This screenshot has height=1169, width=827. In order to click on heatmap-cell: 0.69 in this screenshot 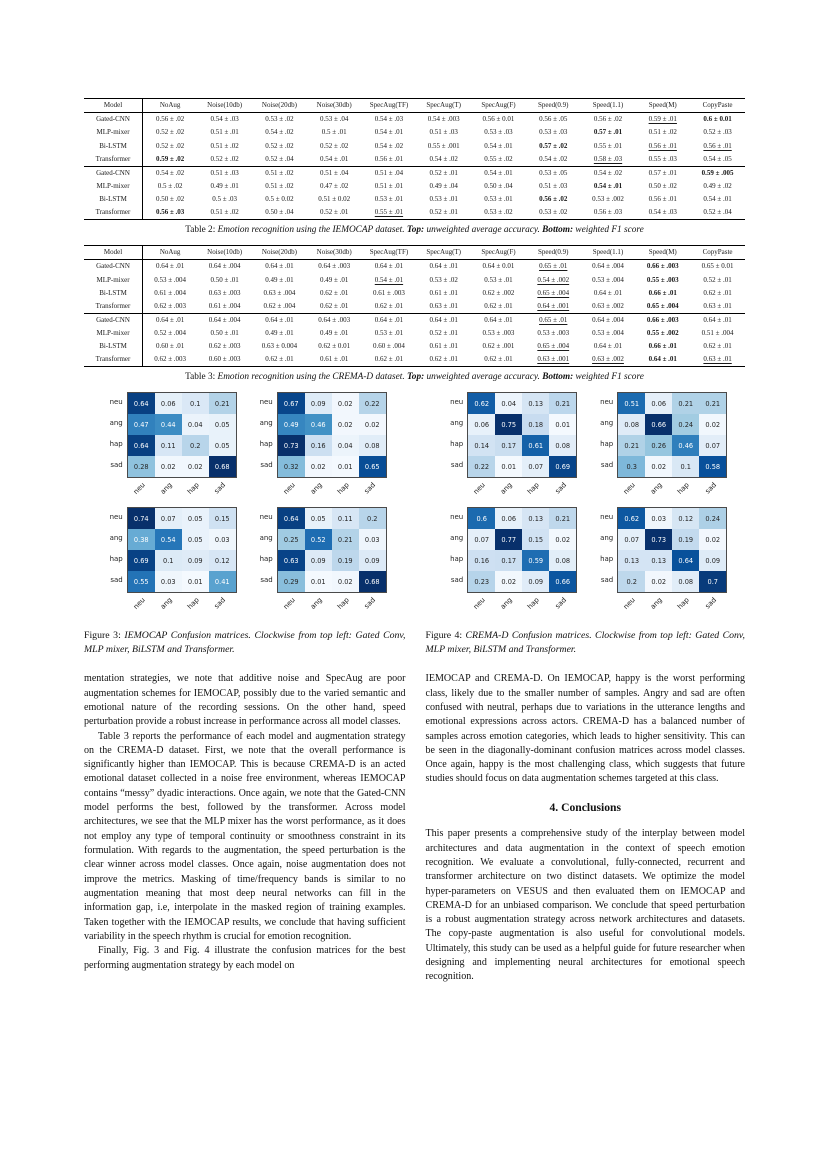, I will do `click(141, 561)`.